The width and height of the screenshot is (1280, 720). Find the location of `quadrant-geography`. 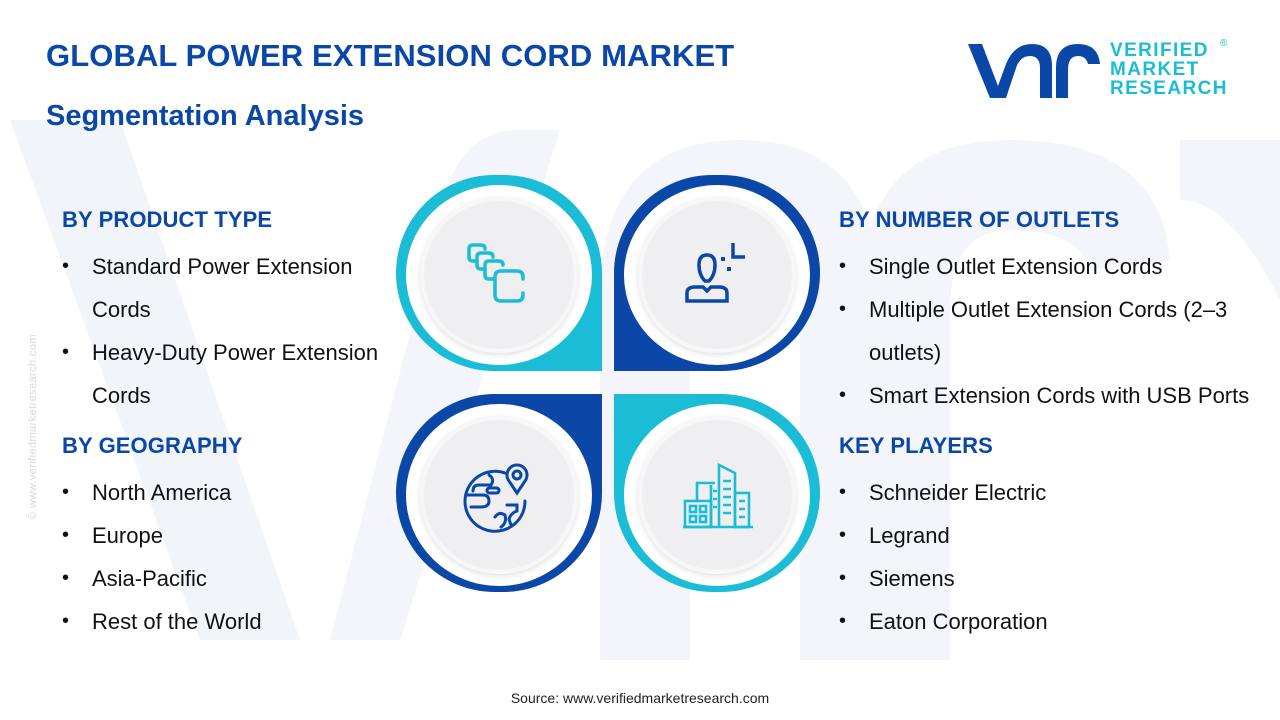

quadrant-geography is located at coordinates (499, 493).